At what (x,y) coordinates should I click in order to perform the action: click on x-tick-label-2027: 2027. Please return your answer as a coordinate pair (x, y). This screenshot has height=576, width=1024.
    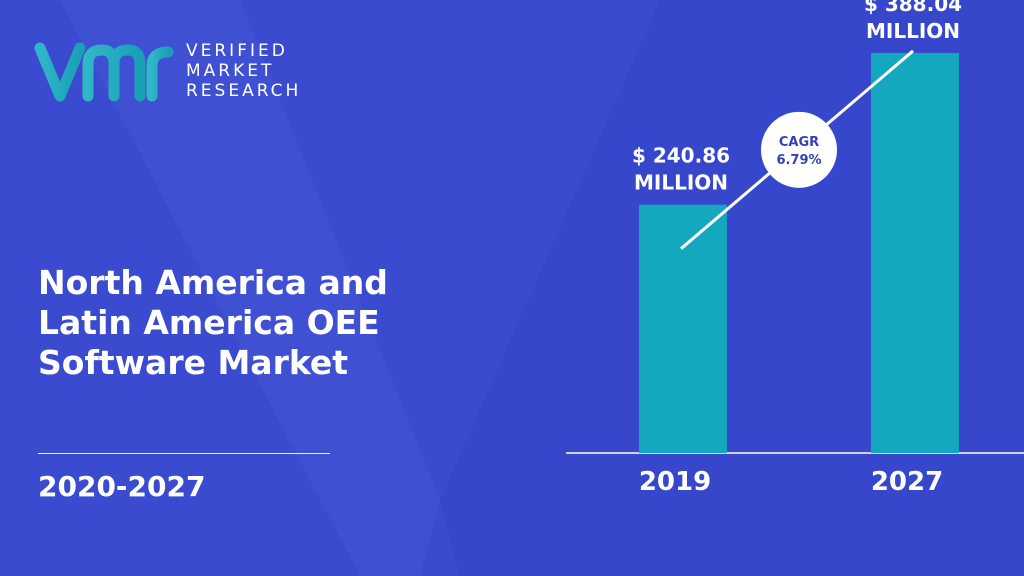
    Looking at the image, I should click on (907, 482).